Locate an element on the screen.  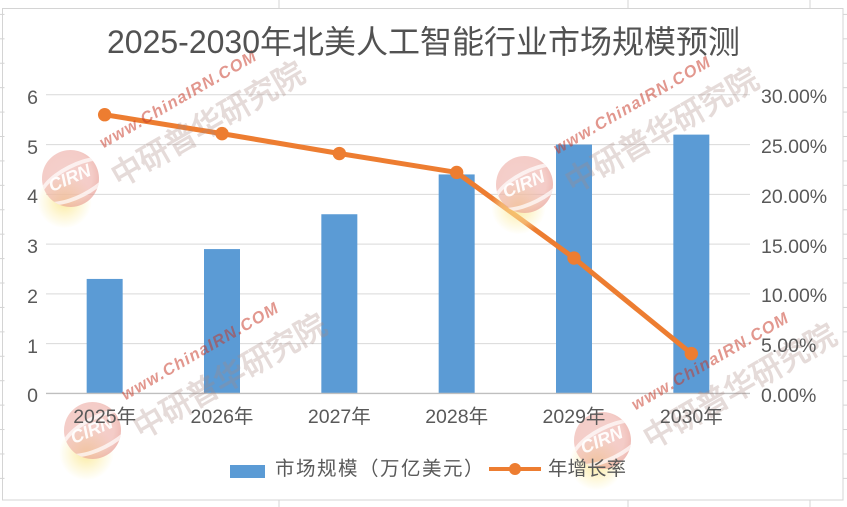
bar-2026年 is located at coordinates (222, 321).